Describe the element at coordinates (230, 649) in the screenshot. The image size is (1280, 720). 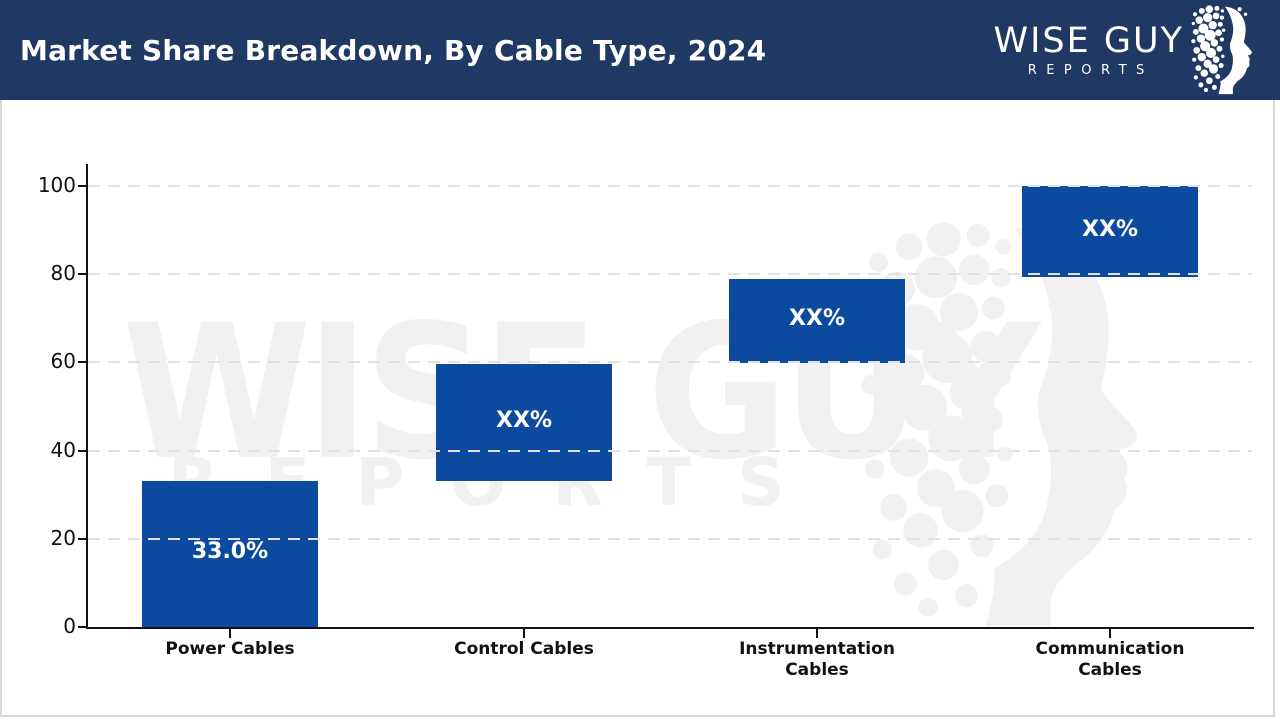
I see `category-label: Power Cables` at that location.